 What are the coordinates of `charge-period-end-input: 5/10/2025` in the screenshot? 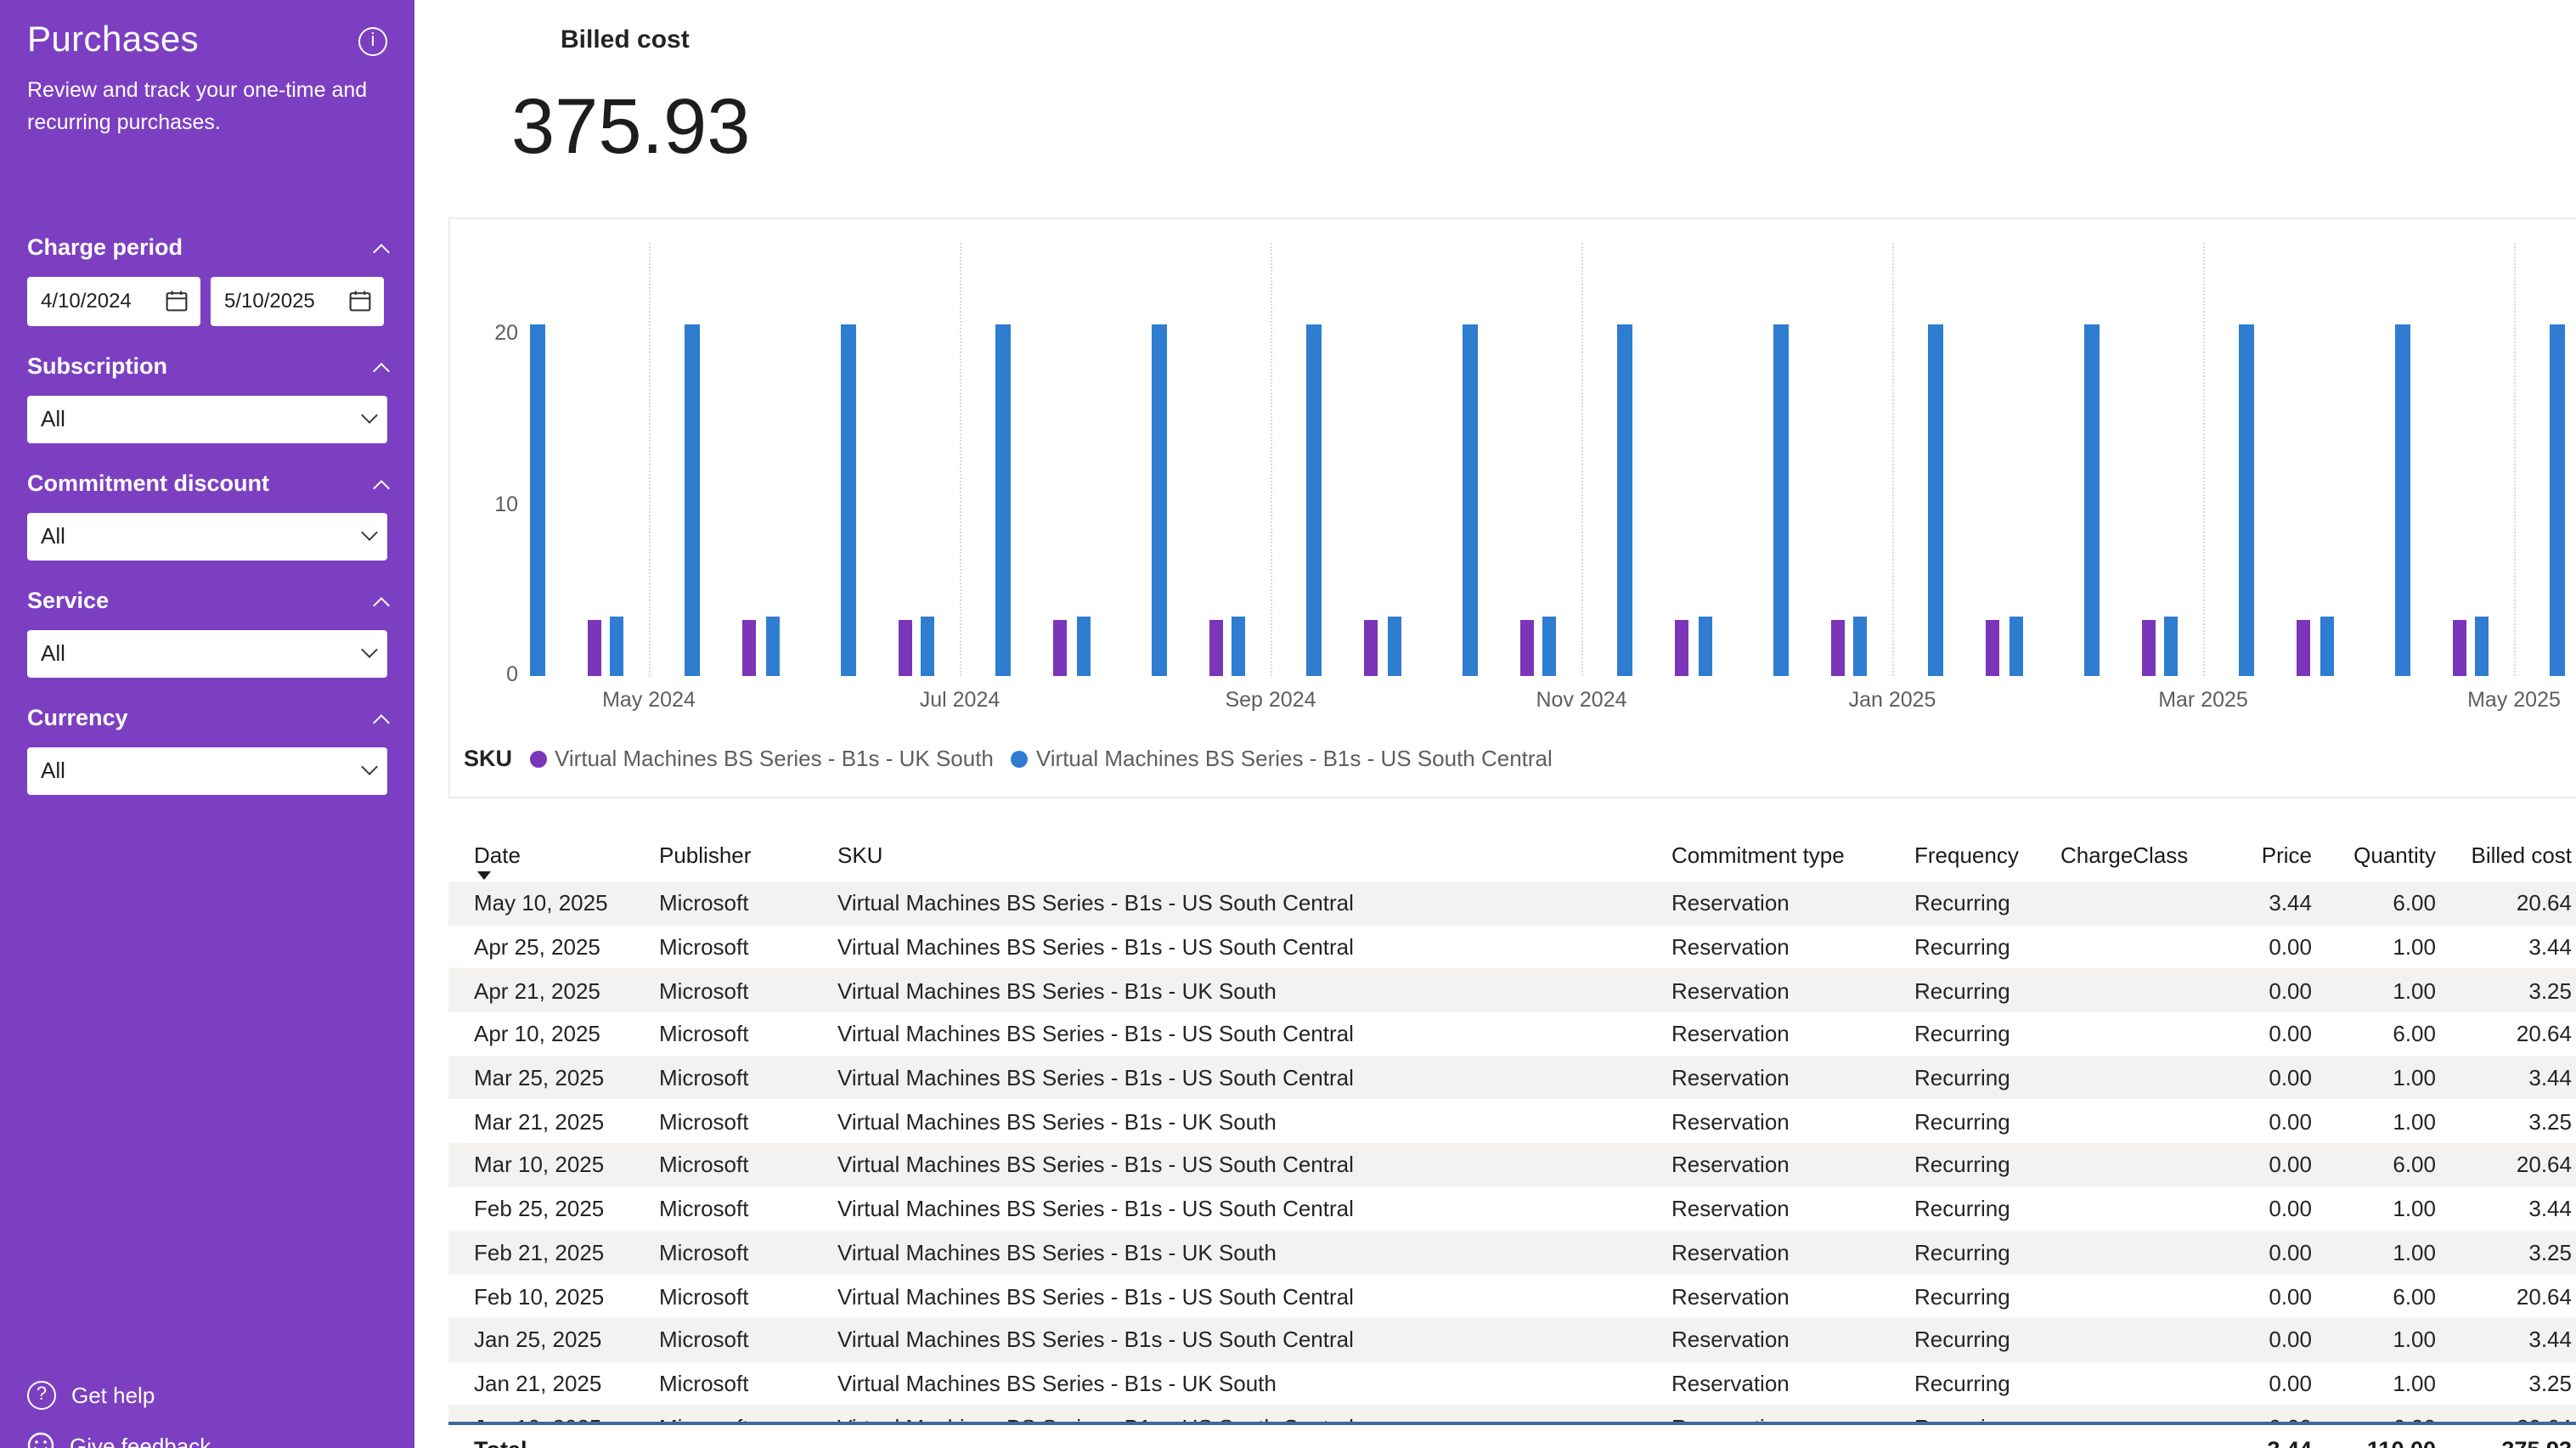 It's located at (297, 301).